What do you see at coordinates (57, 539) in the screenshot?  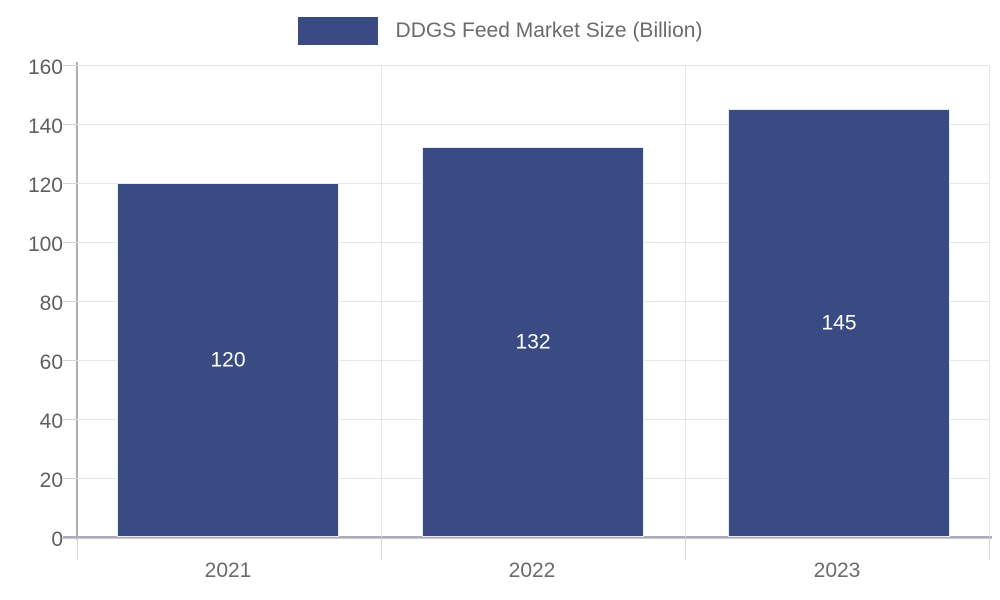 I see `y-tick-label-0: 0` at bounding box center [57, 539].